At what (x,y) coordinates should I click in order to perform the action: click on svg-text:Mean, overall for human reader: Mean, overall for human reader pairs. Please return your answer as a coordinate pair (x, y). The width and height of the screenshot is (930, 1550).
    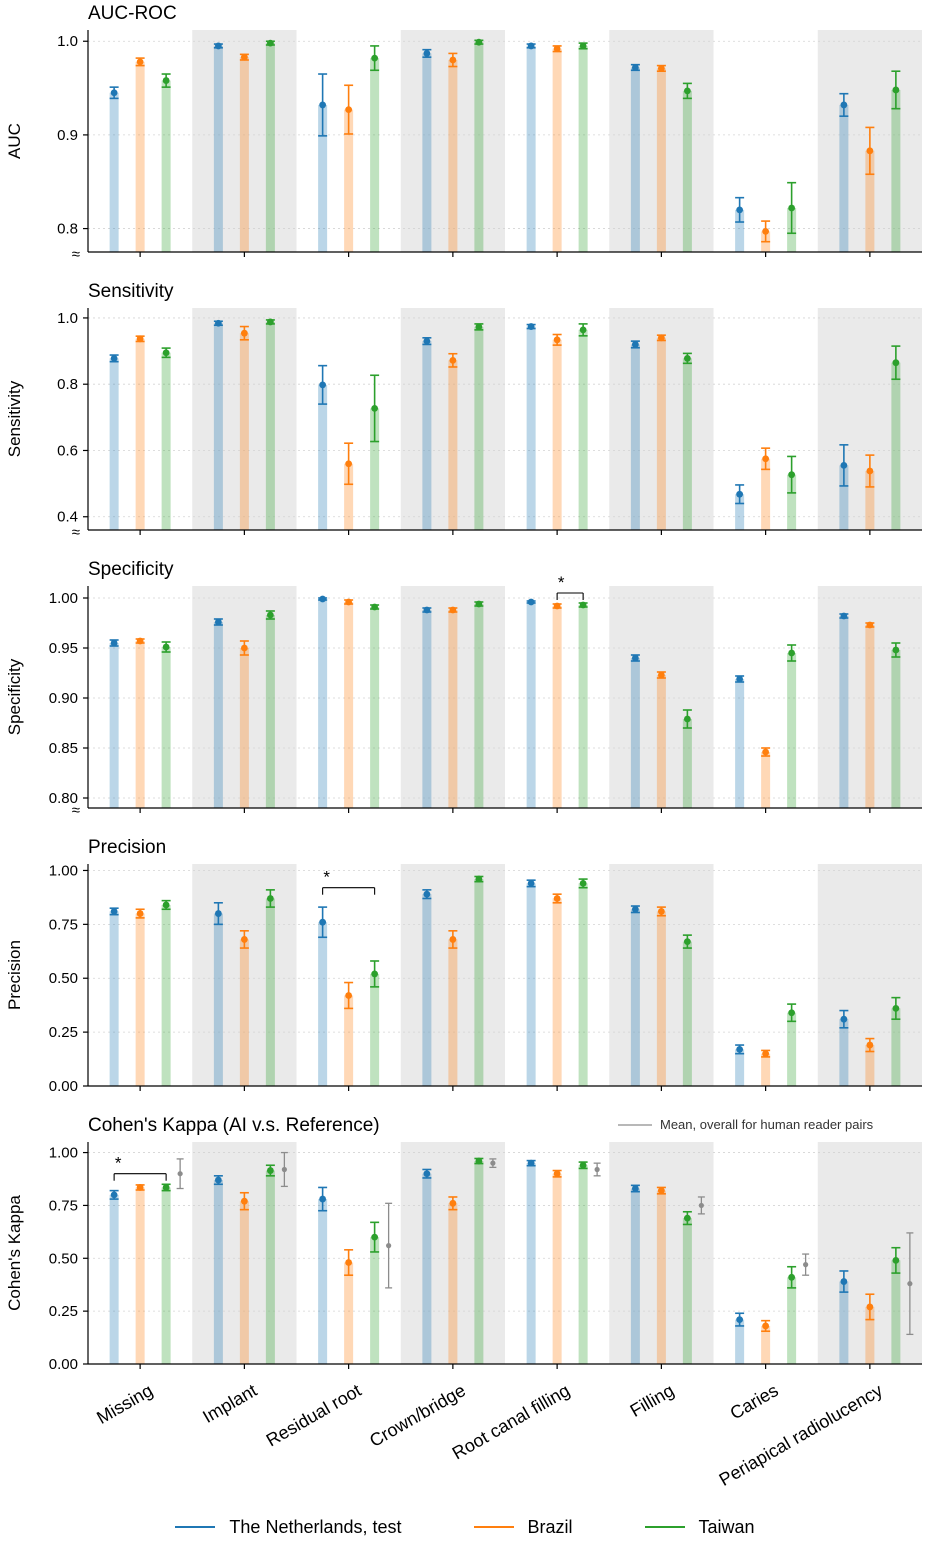
    Looking at the image, I should click on (767, 1124).